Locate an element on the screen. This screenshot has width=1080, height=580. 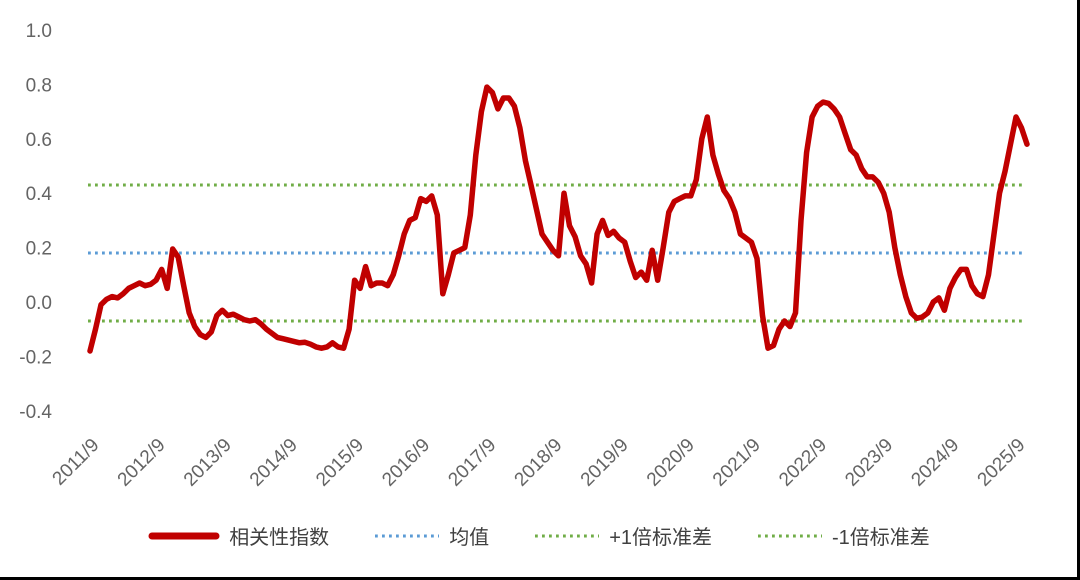
y-tick-label: 0.0 is located at coordinates (39, 303).